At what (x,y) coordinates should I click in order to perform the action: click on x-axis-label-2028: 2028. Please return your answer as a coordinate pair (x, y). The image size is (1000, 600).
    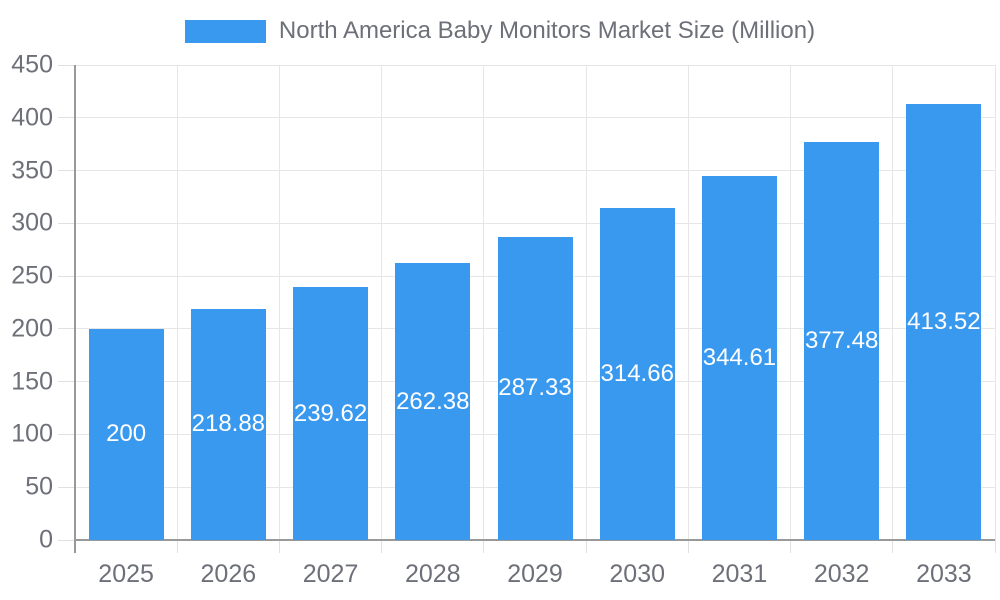
    Looking at the image, I should click on (432, 574).